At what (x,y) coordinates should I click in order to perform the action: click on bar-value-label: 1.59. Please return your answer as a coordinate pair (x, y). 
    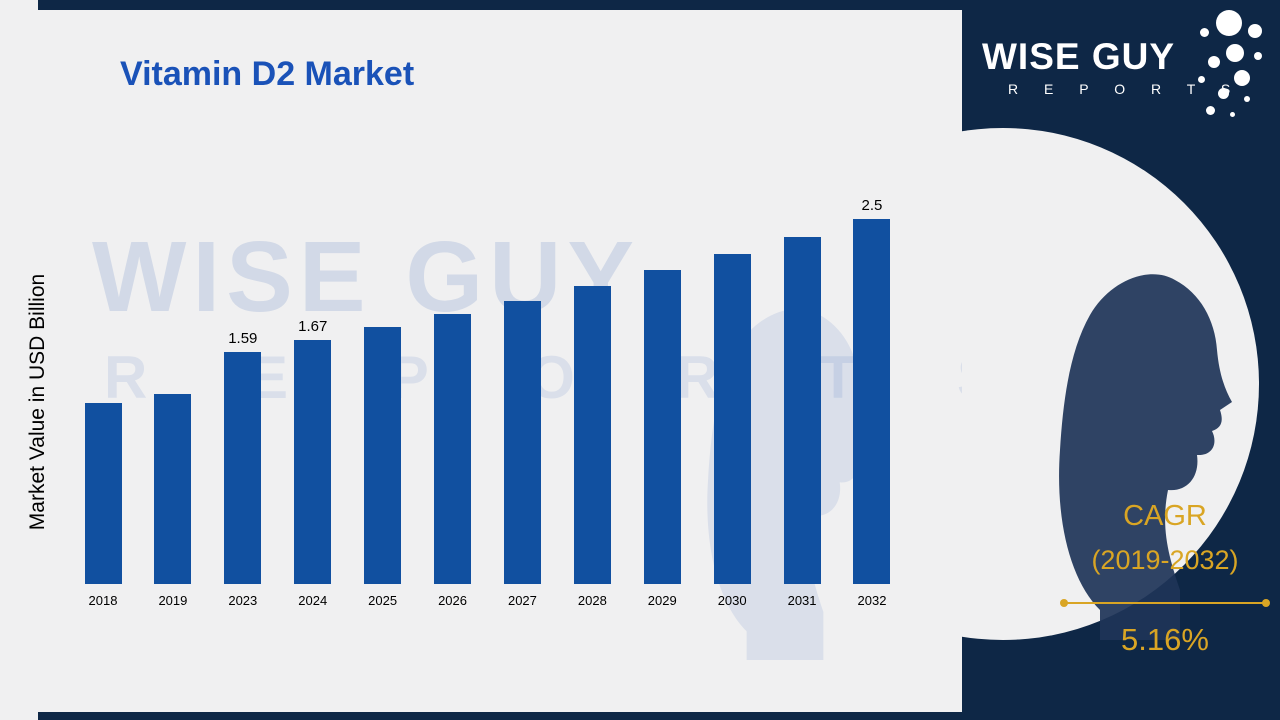
    Looking at the image, I should click on (243, 338).